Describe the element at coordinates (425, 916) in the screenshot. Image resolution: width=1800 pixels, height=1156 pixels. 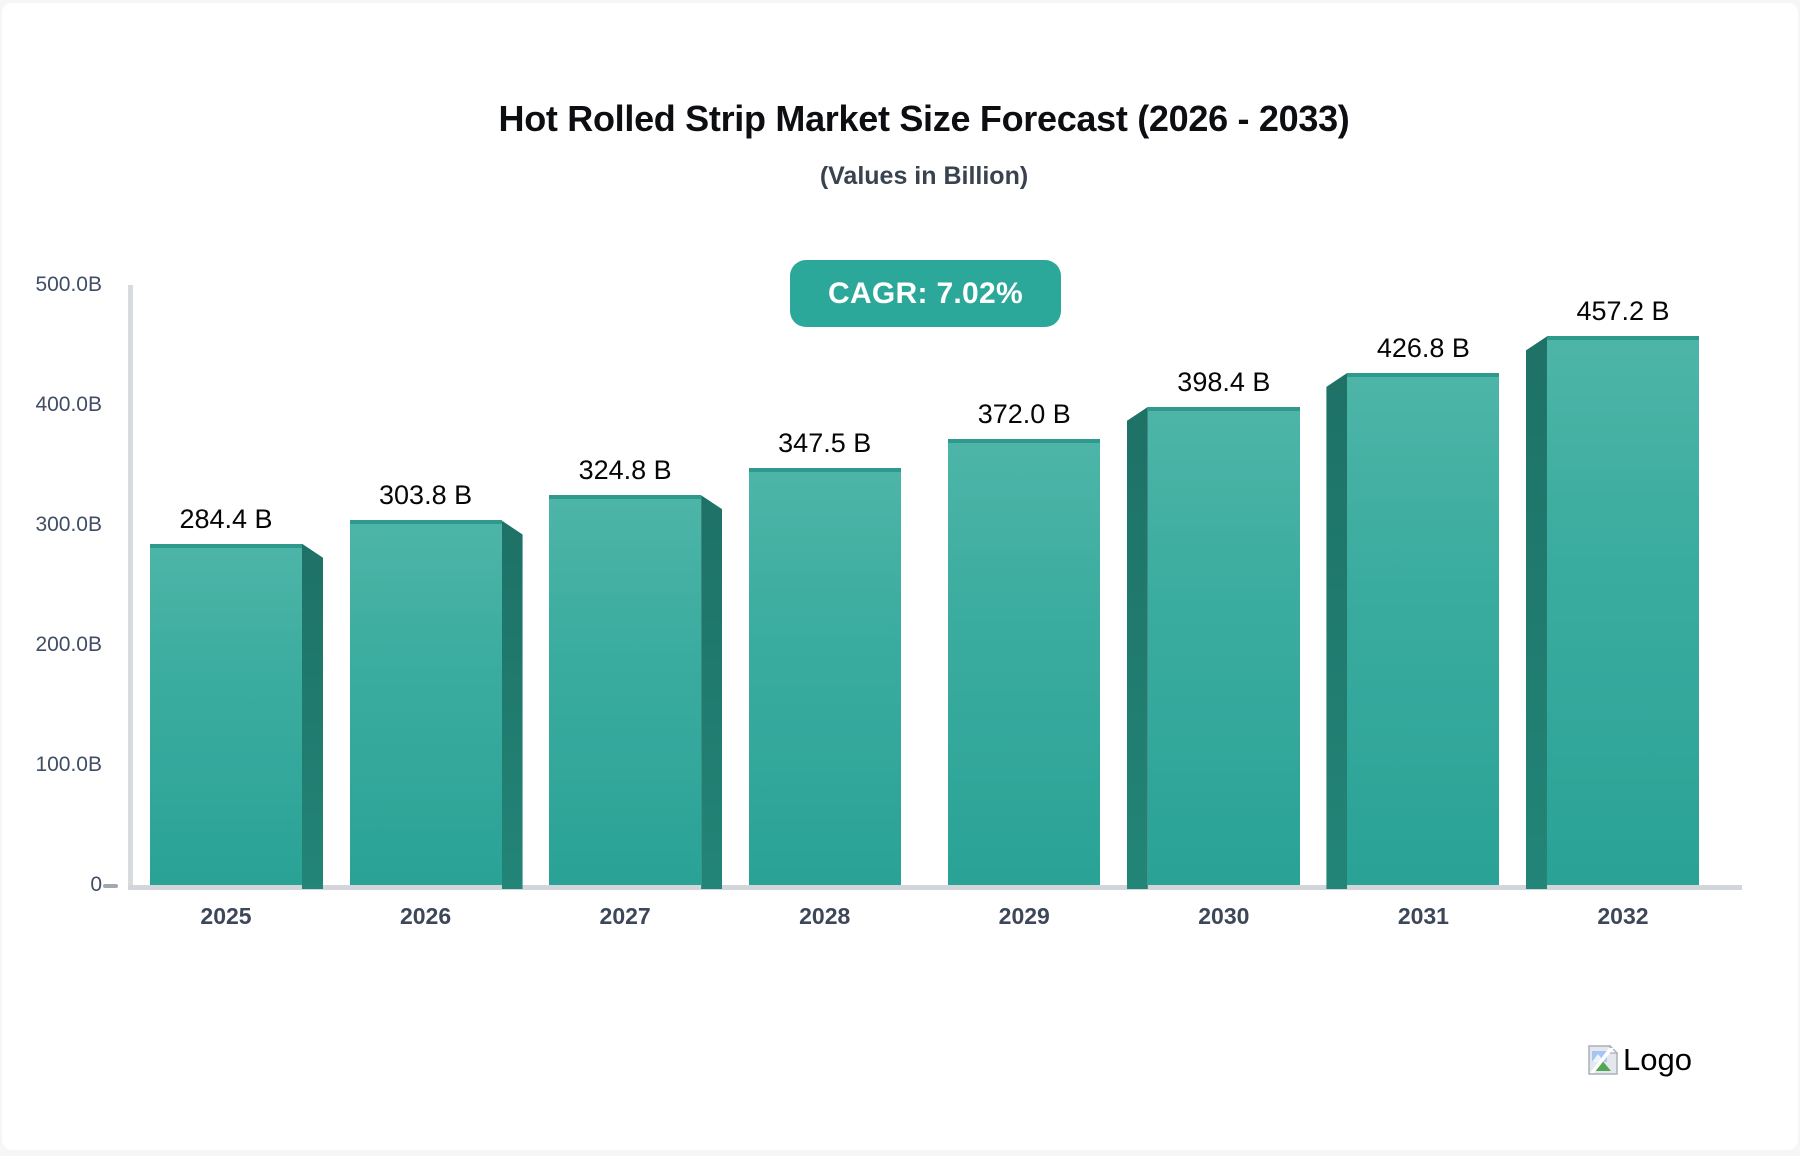
I see `x-axis-label: 2026` at that location.